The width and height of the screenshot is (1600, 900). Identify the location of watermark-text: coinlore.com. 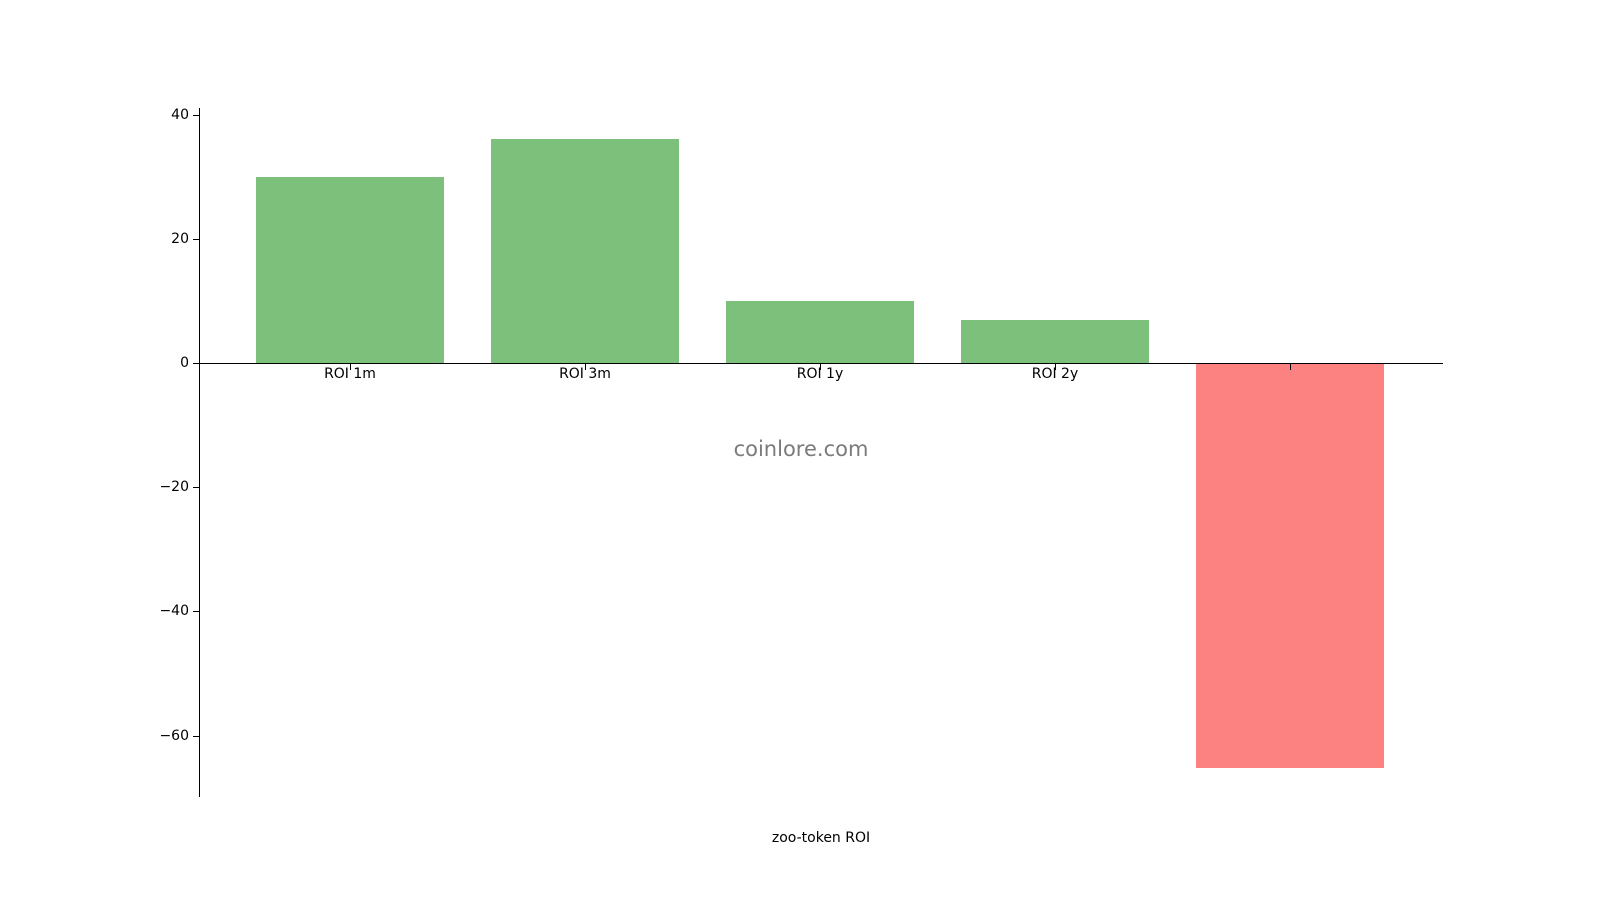
(801, 449).